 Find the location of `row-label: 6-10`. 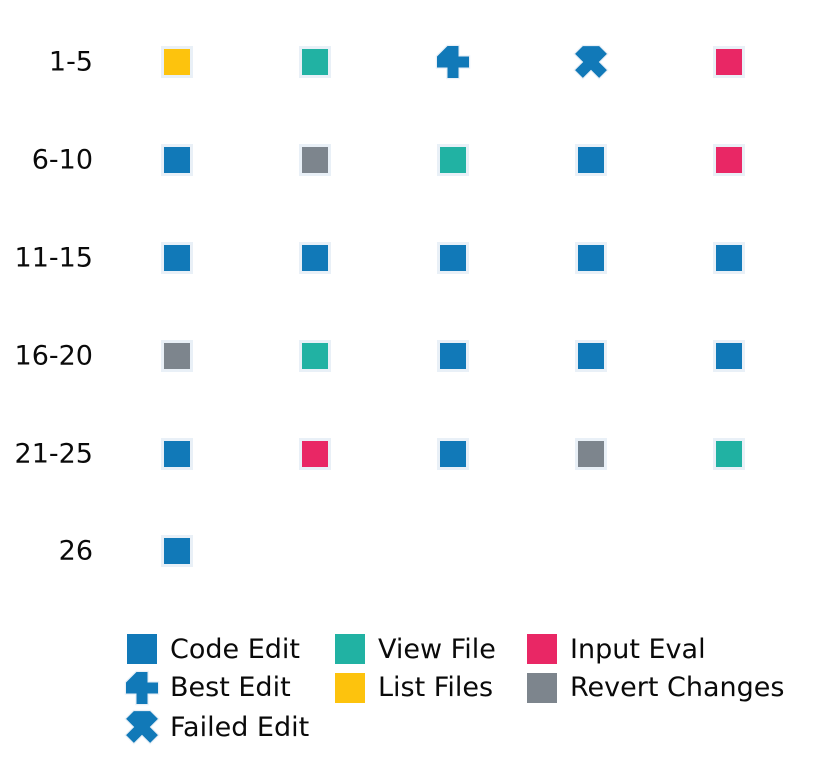

row-label: 6-10 is located at coordinates (62, 160).